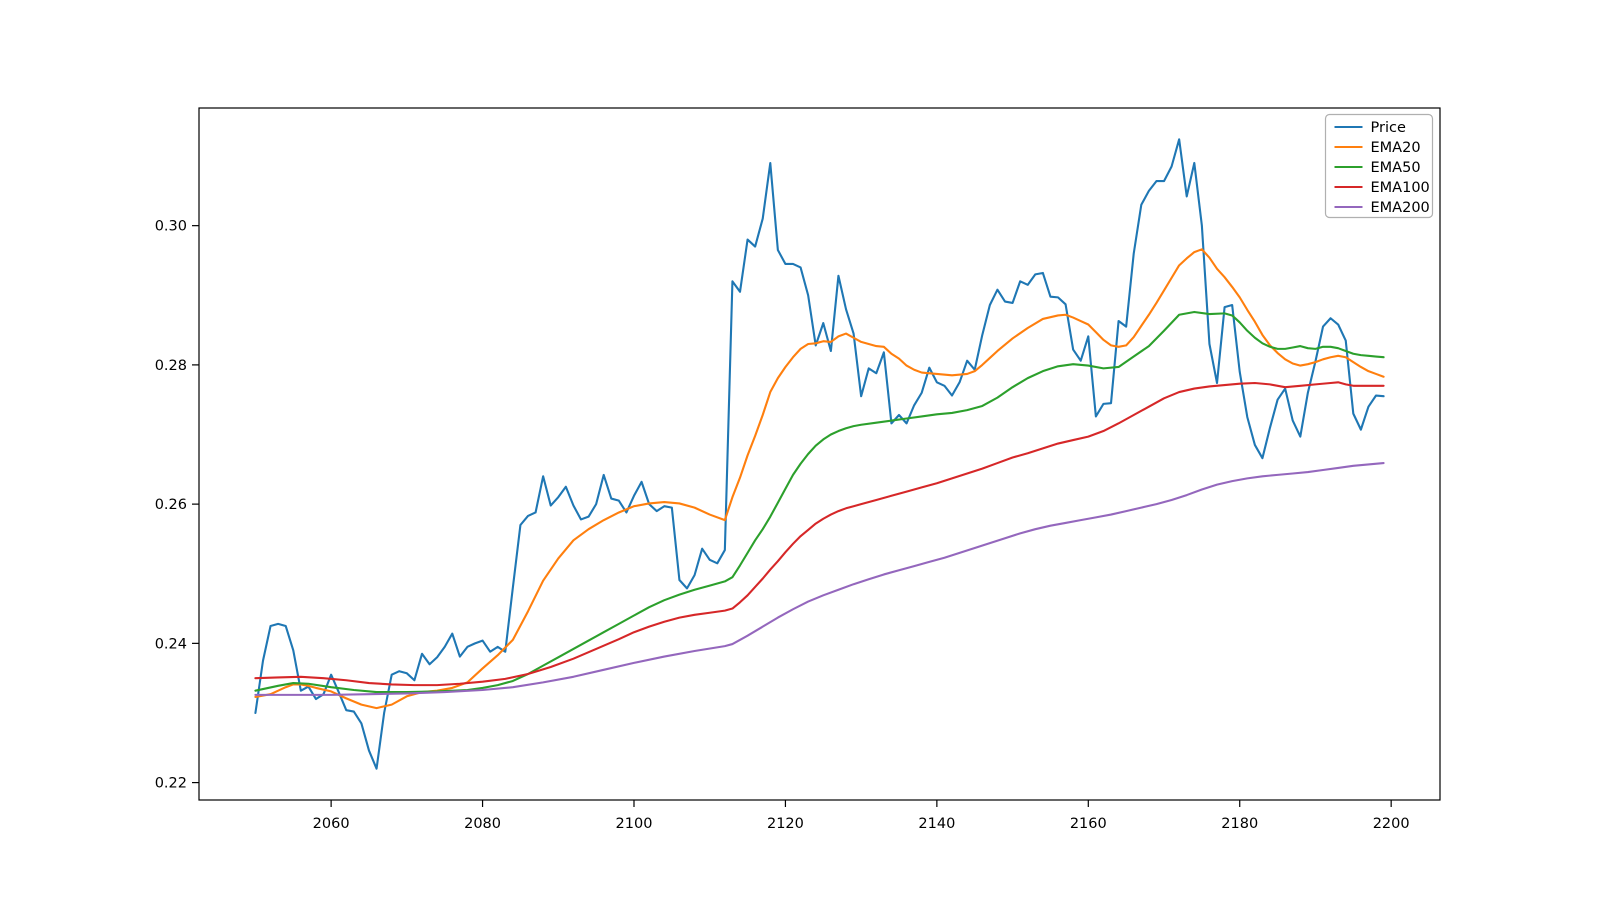 The height and width of the screenshot is (900, 1600). What do you see at coordinates (1396, 168) in the screenshot?
I see `legend-label: EMA50` at bounding box center [1396, 168].